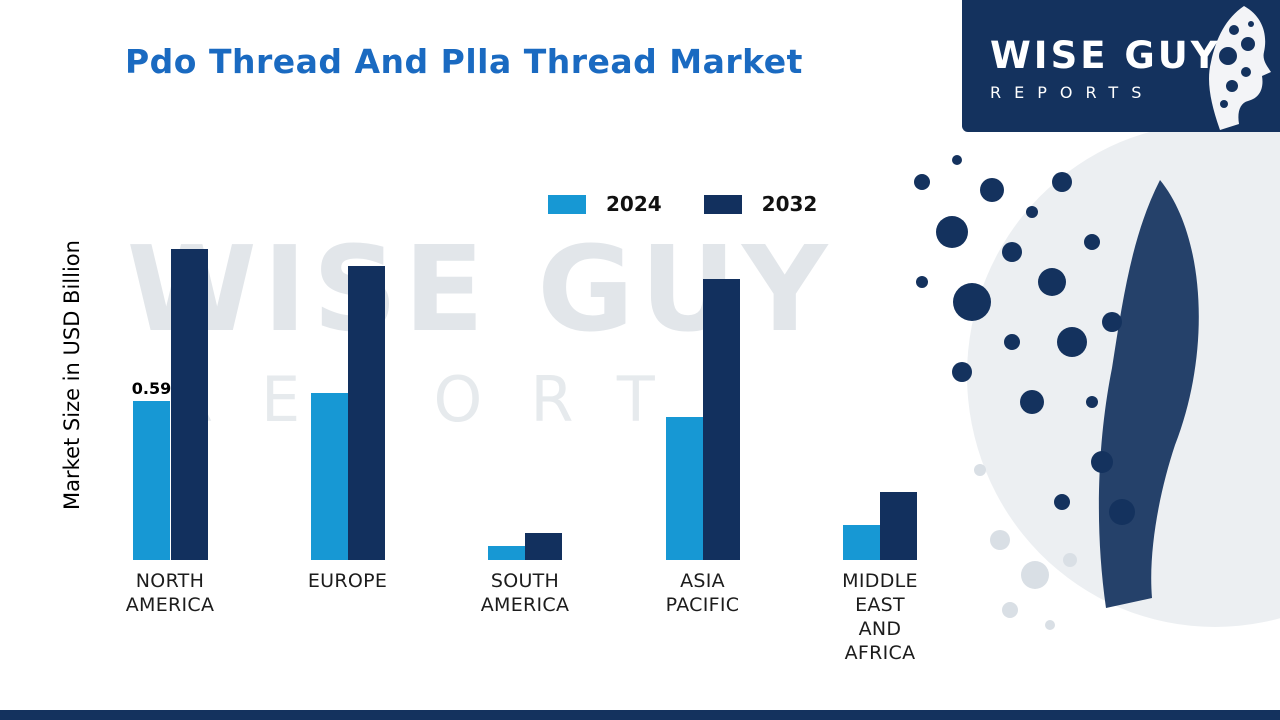  I want to click on bars-europe, so click(347, 413).